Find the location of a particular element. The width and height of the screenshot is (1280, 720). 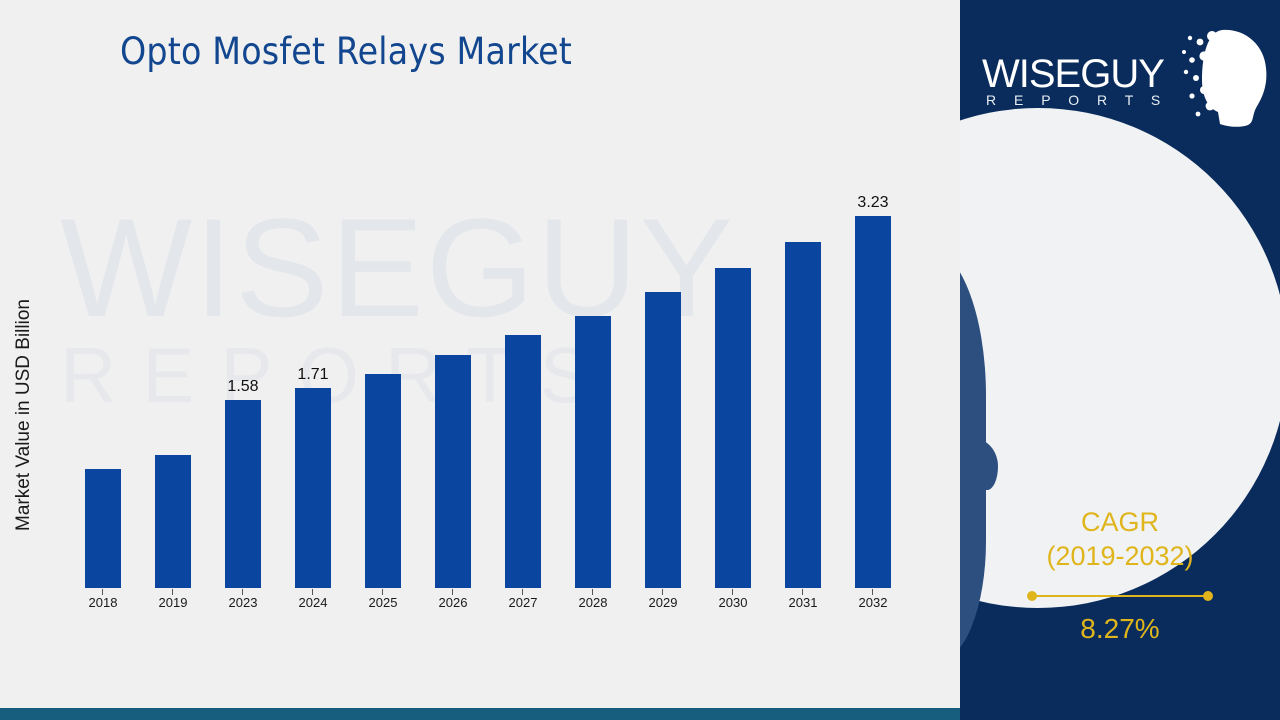

bar-slot: 3.23 is located at coordinates (873, 374).